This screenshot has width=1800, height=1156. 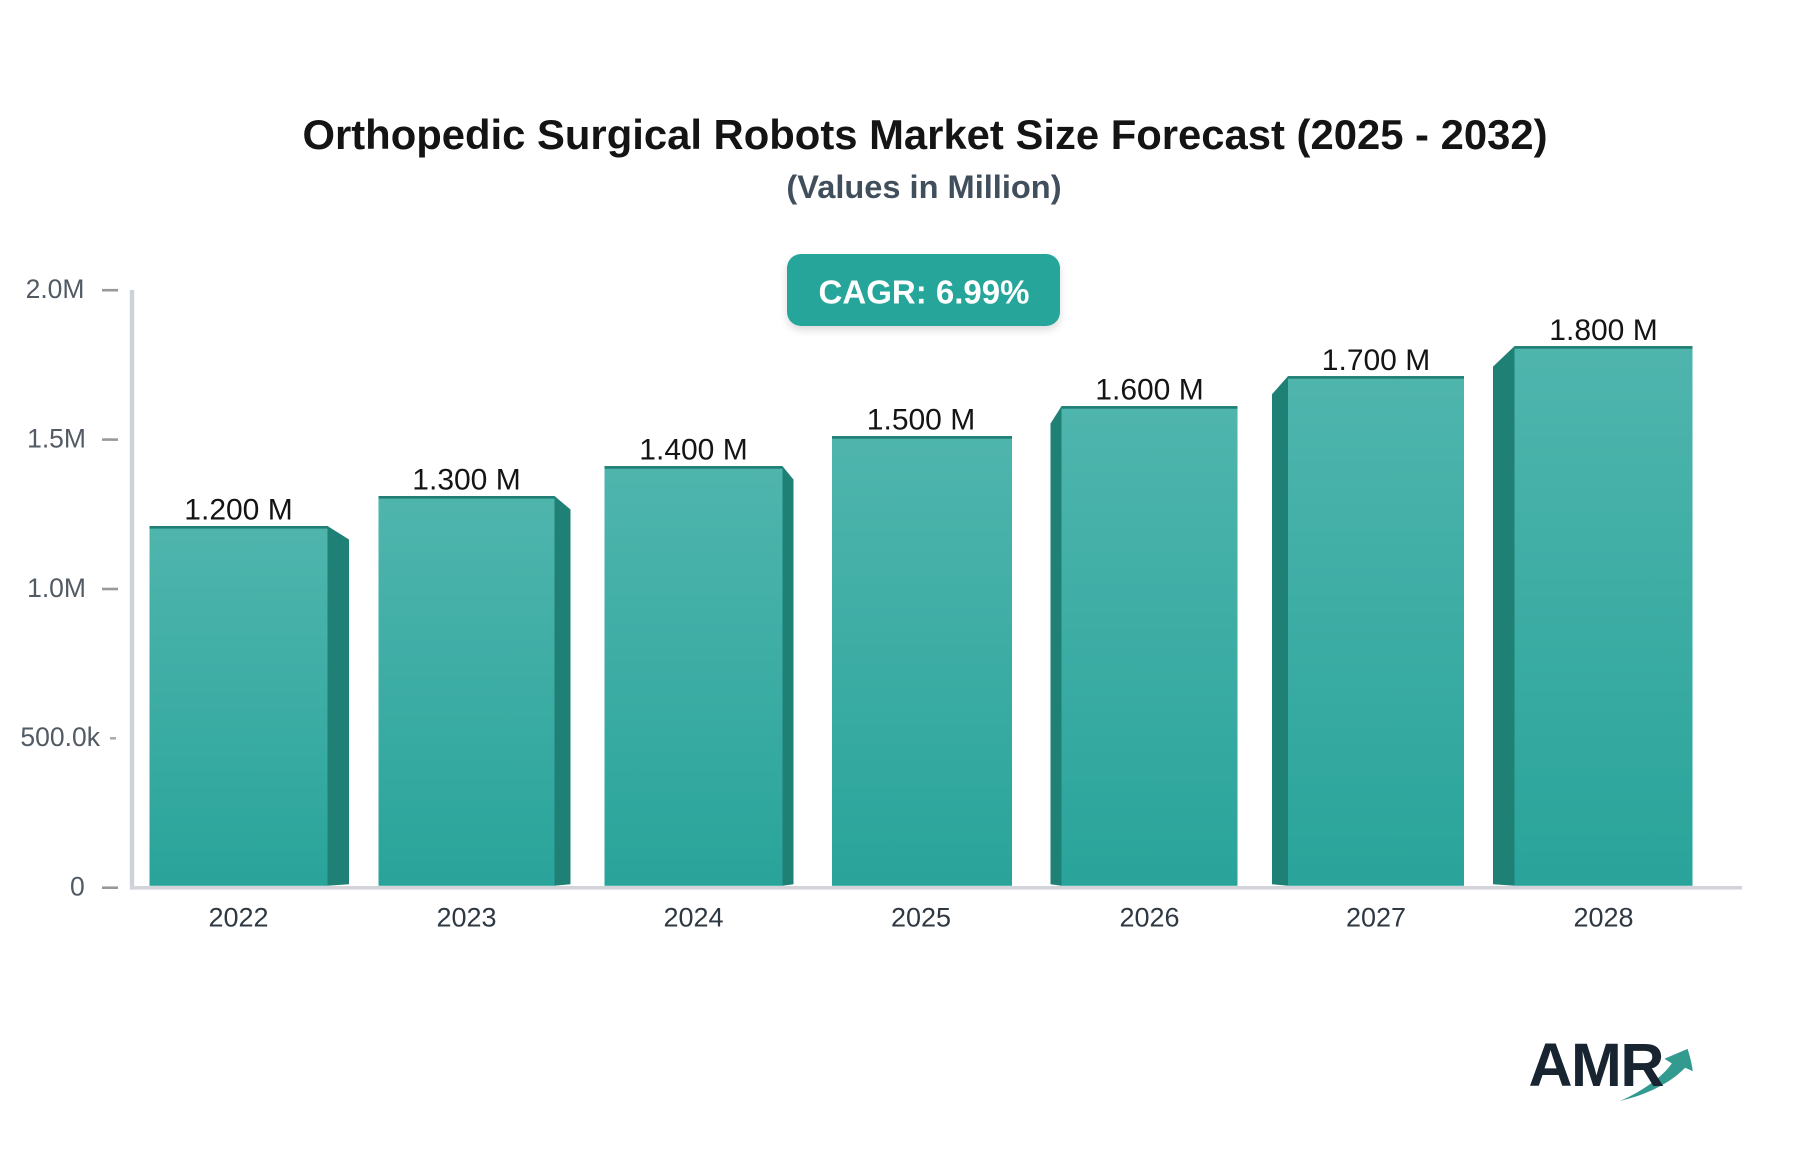 What do you see at coordinates (466, 918) in the screenshot?
I see `svg-text: 2023` at bounding box center [466, 918].